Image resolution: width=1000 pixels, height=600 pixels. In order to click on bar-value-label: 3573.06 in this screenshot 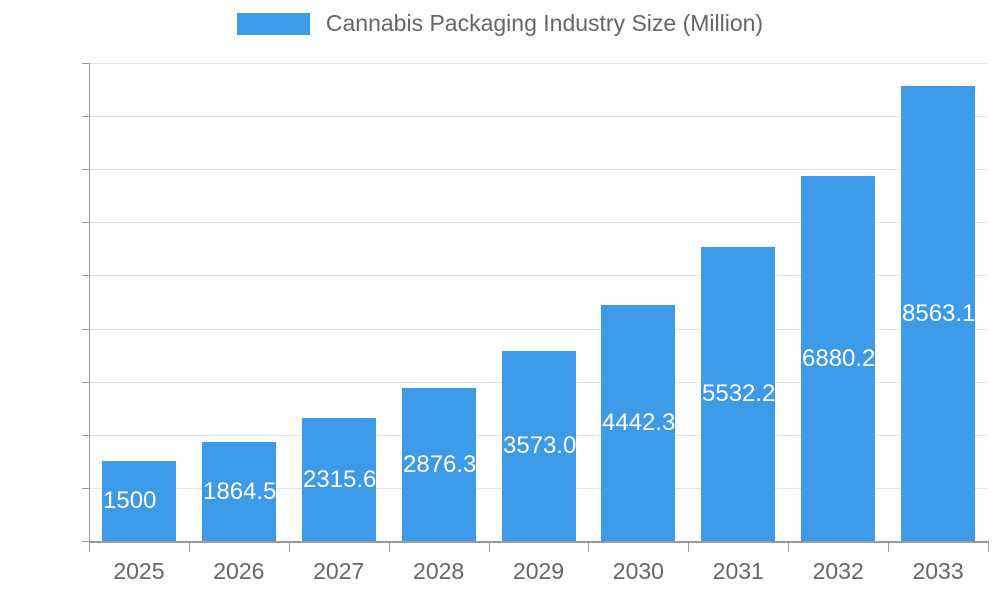, I will do `click(539, 445)`.